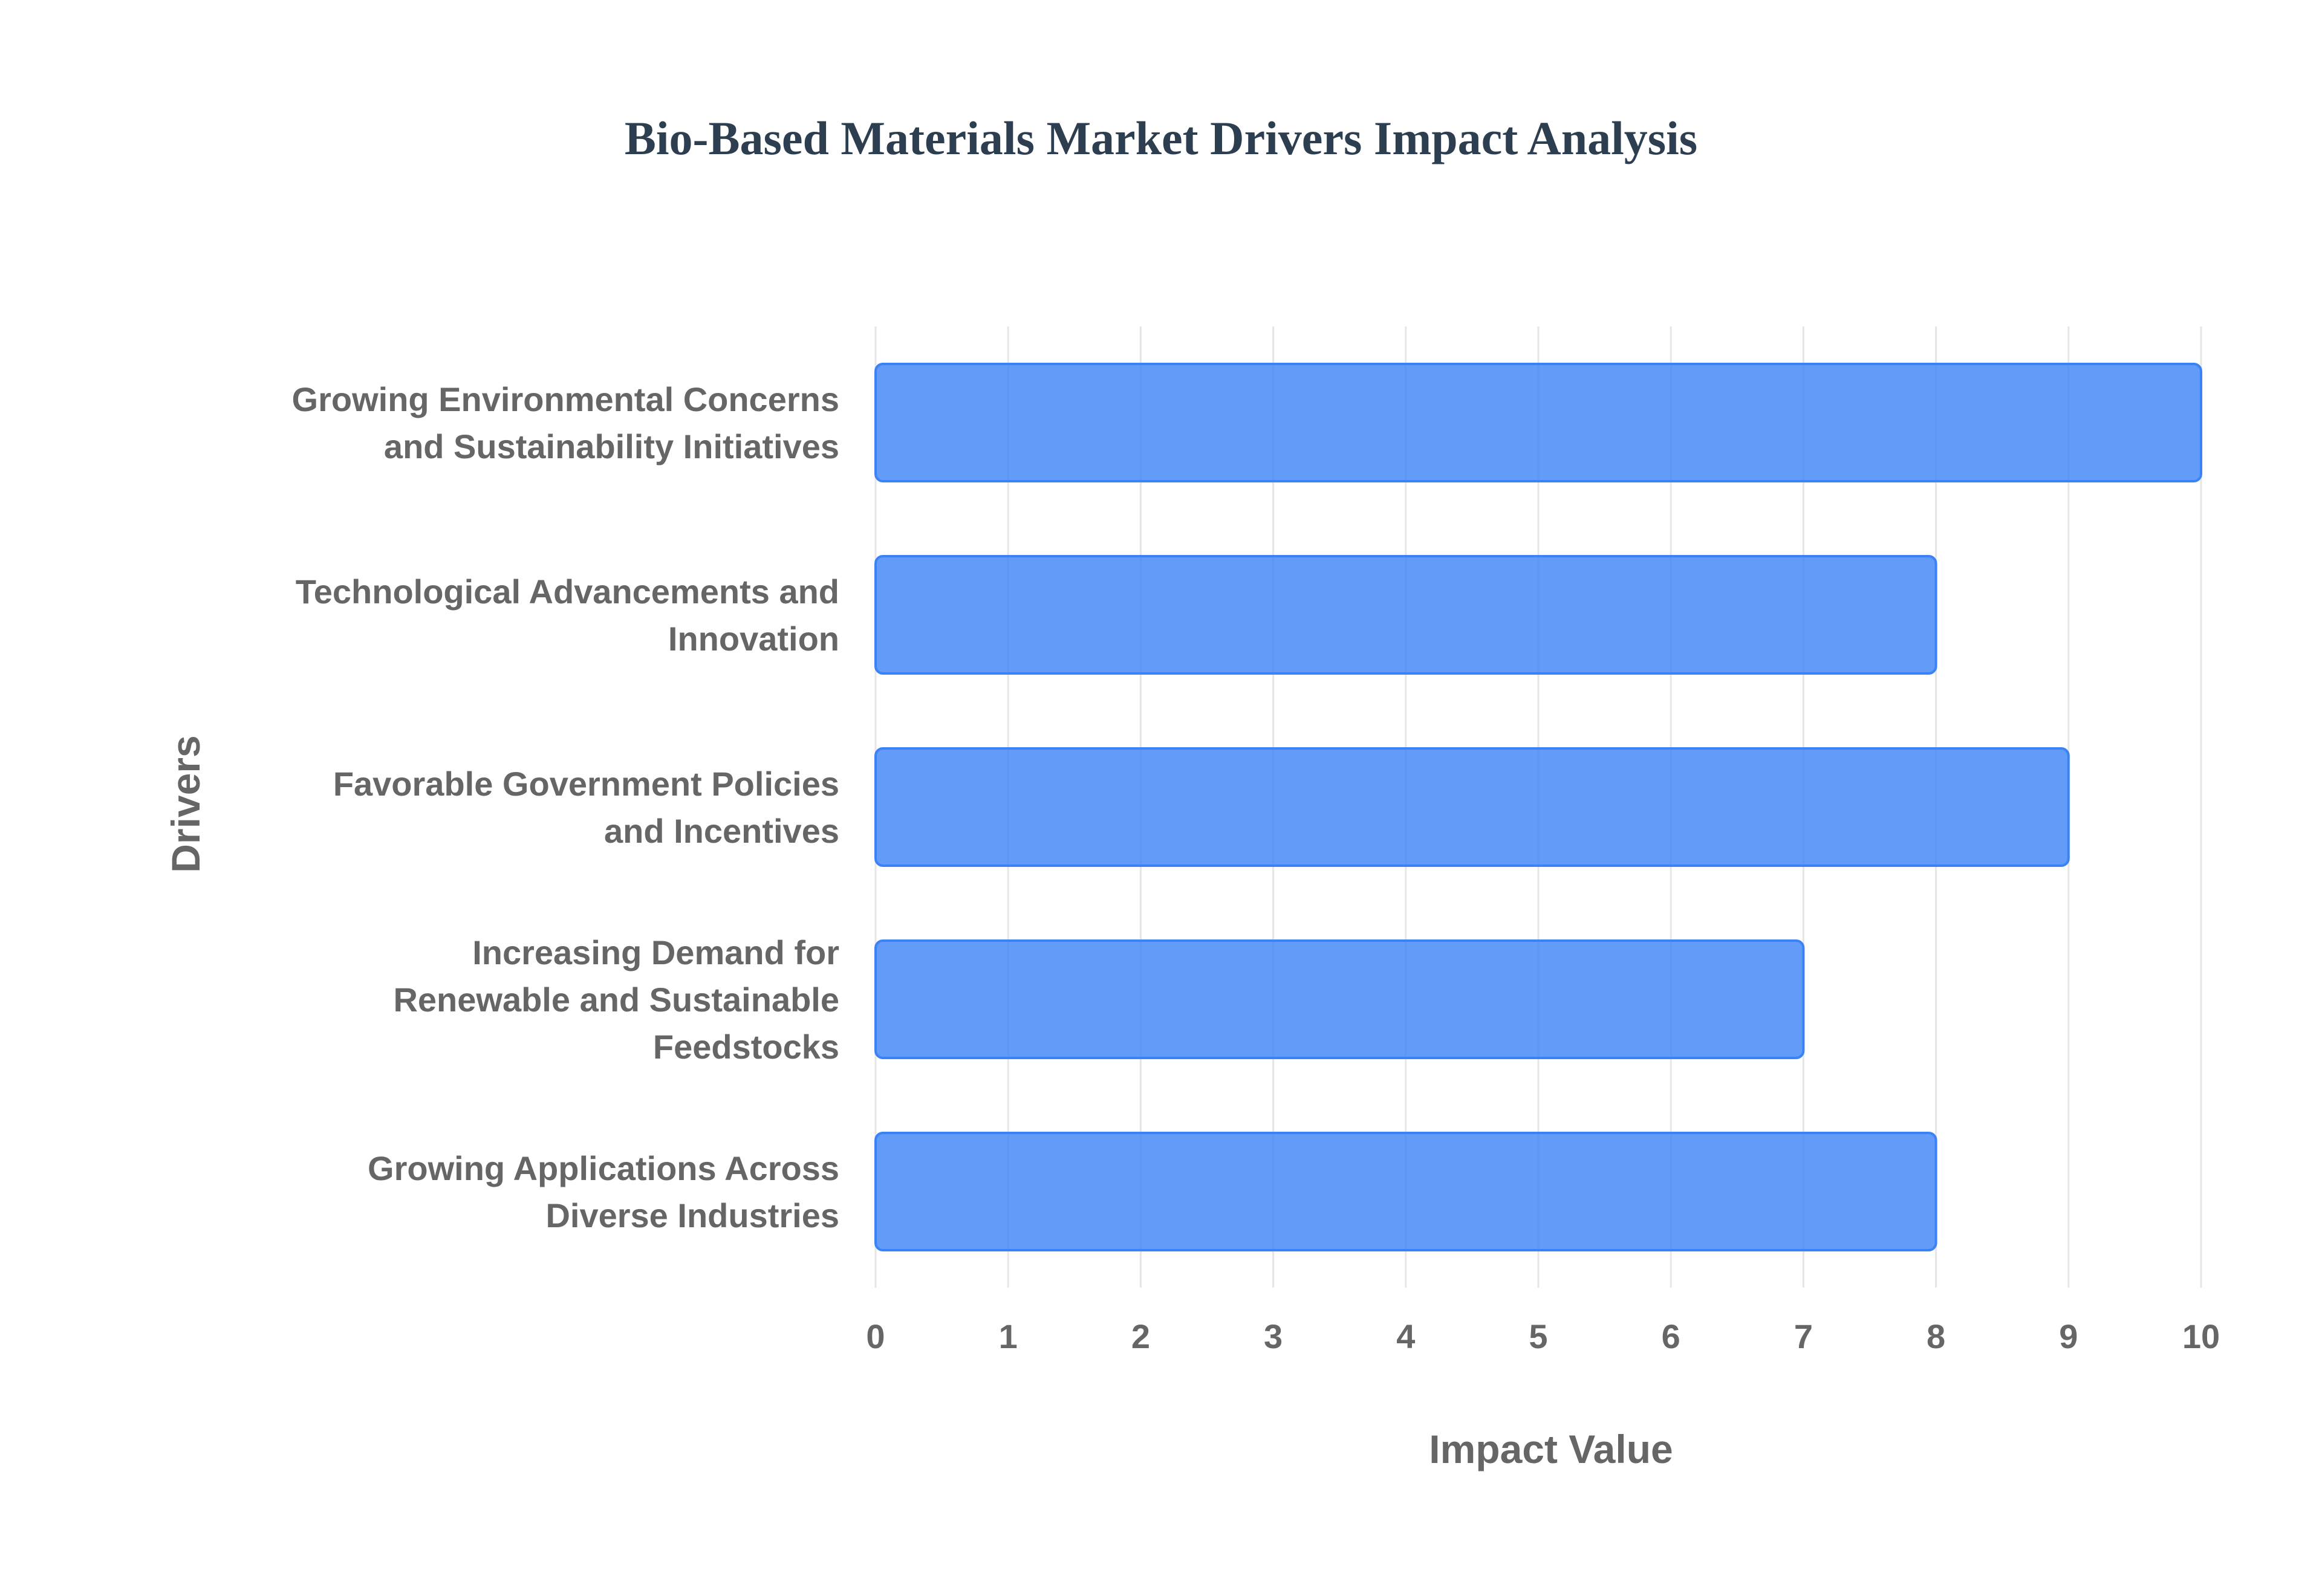 The height and width of the screenshot is (1596, 2322). What do you see at coordinates (1803, 1336) in the screenshot?
I see `x-tick-label-7: 7` at bounding box center [1803, 1336].